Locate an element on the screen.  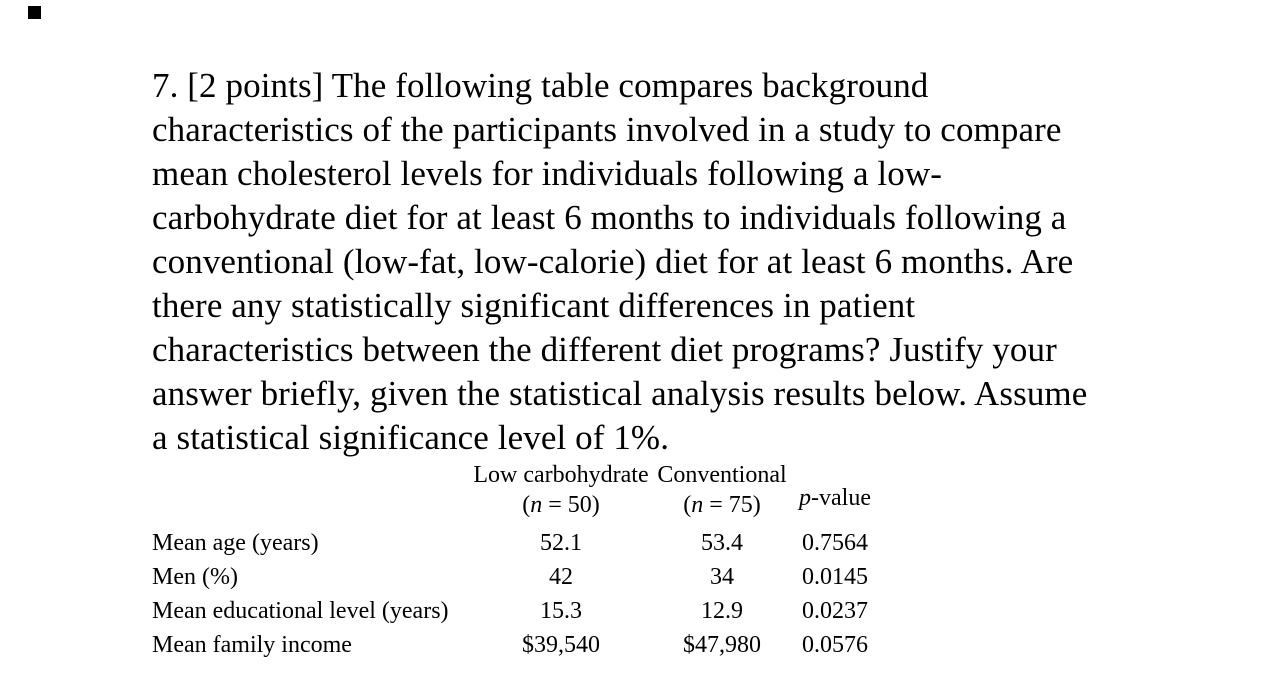
question-line: a statistical significance level of 1%. is located at coordinates (411, 437).